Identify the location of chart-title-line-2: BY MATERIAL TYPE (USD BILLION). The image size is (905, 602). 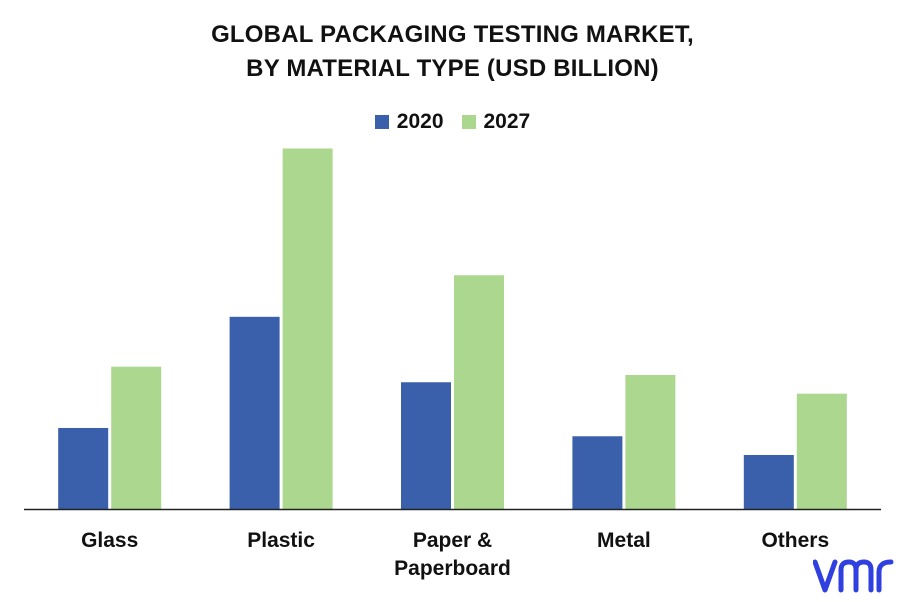
(452, 68).